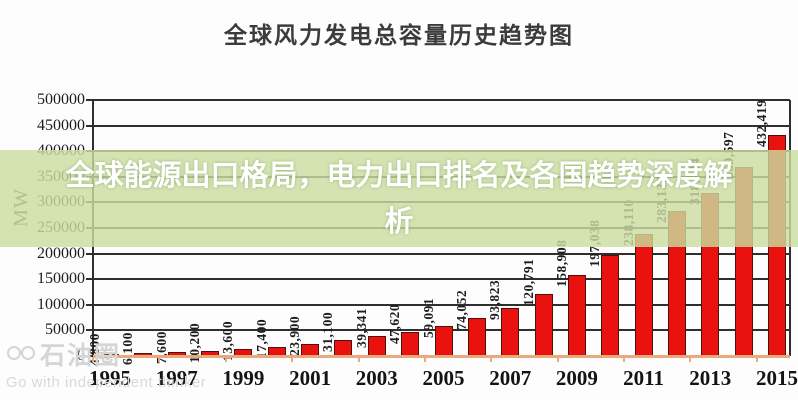 Image resolution: width=798 pixels, height=400 pixels. What do you see at coordinates (65, 330) in the screenshot?
I see `y-tick-label: 50000` at bounding box center [65, 330].